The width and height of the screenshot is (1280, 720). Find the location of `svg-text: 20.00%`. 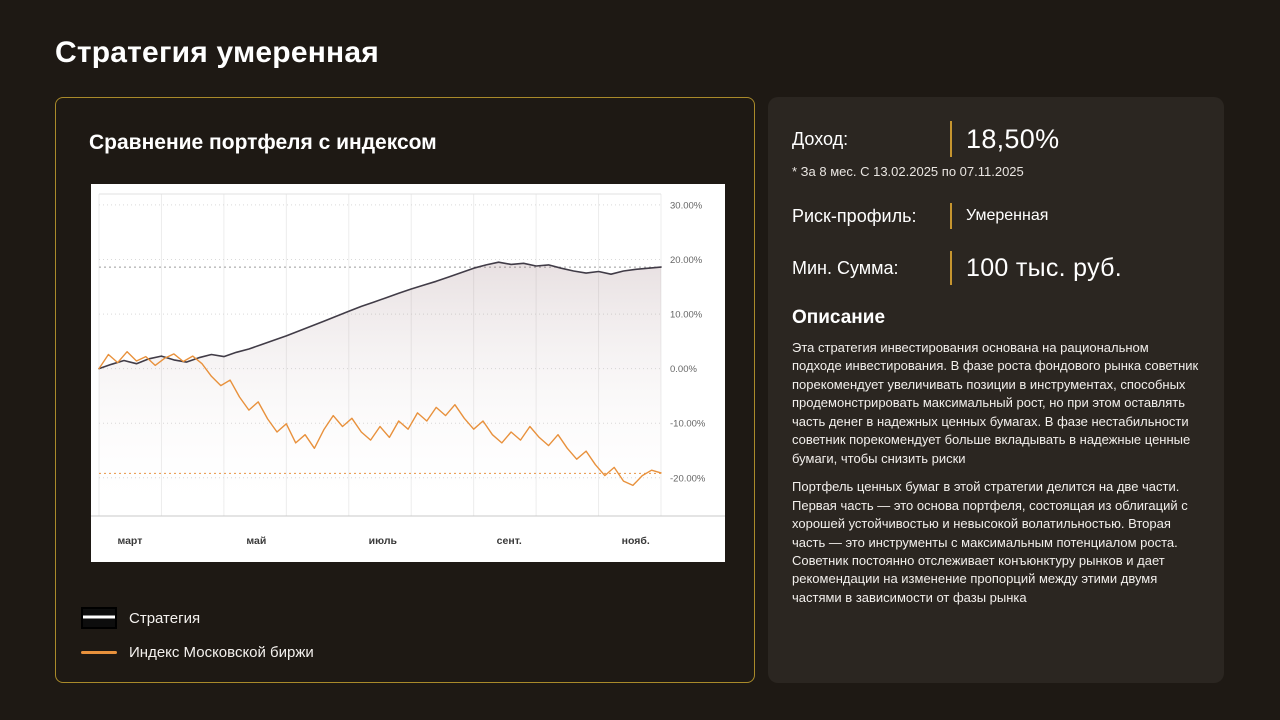

svg-text: 20.00% is located at coordinates (686, 260).